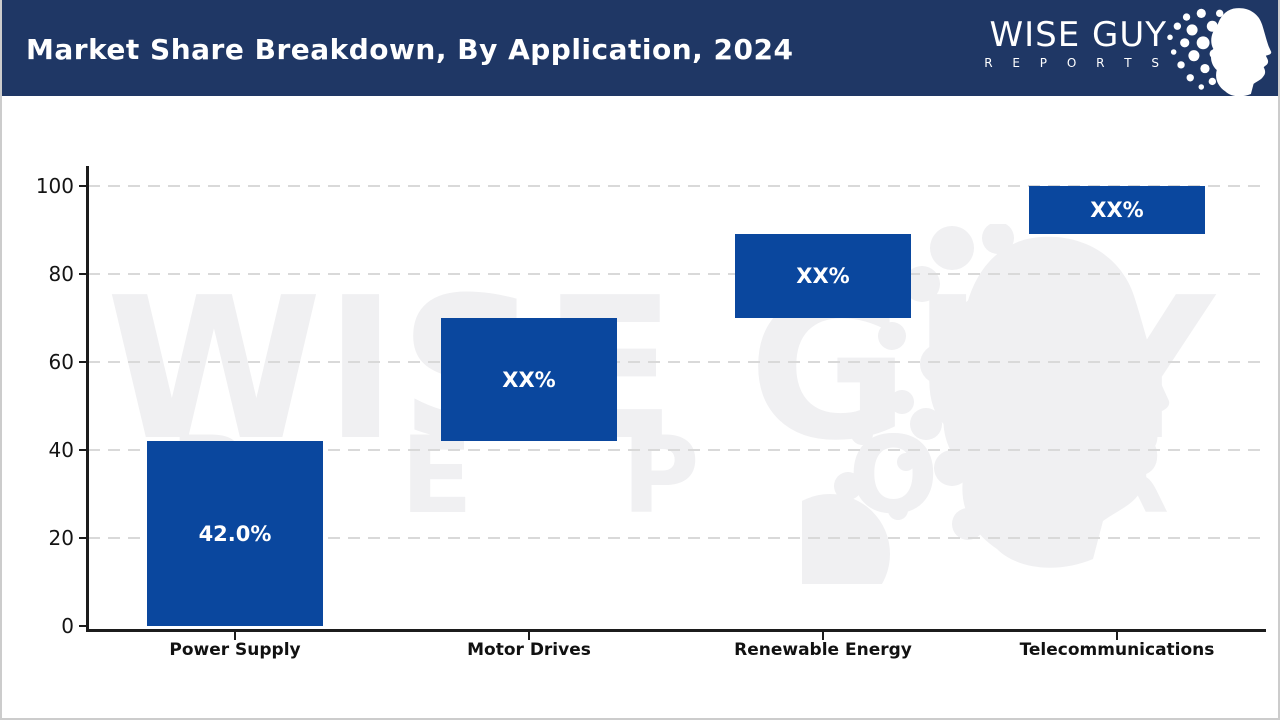 This screenshot has height=720, width=1280. What do you see at coordinates (676, 630) in the screenshot?
I see `x-axis` at bounding box center [676, 630].